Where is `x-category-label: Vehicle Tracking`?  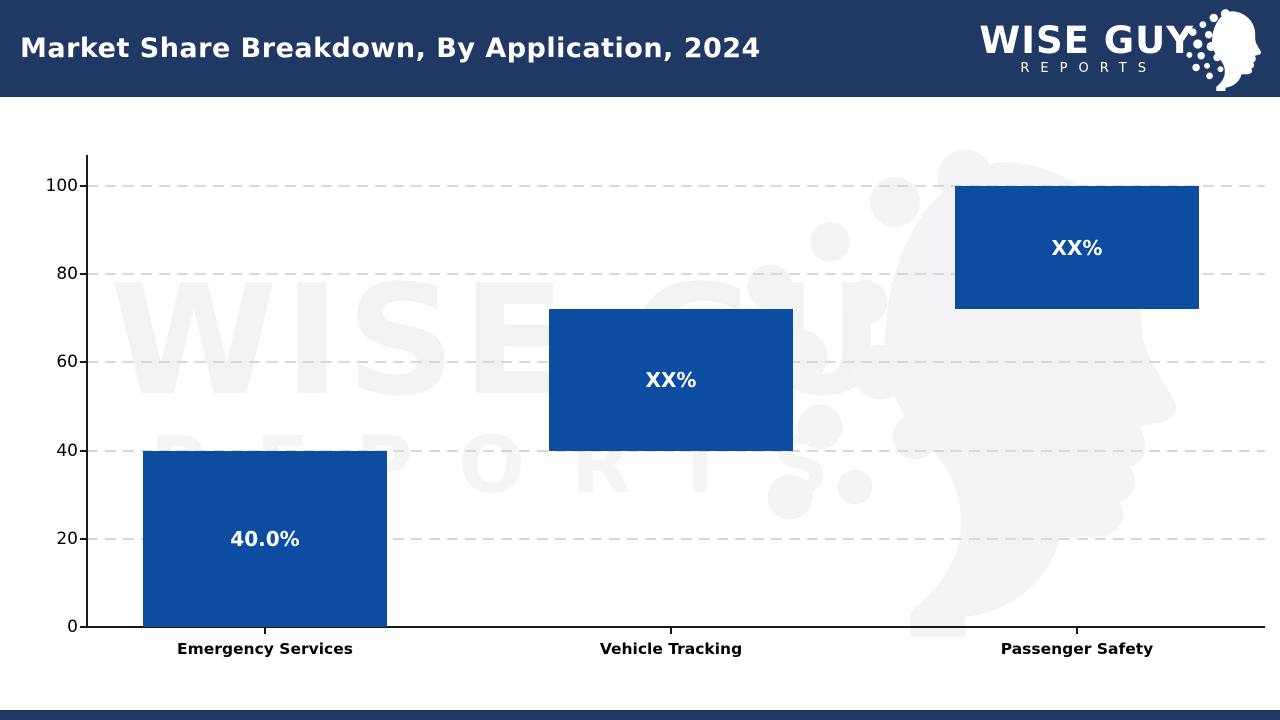 x-category-label: Vehicle Tracking is located at coordinates (671, 649).